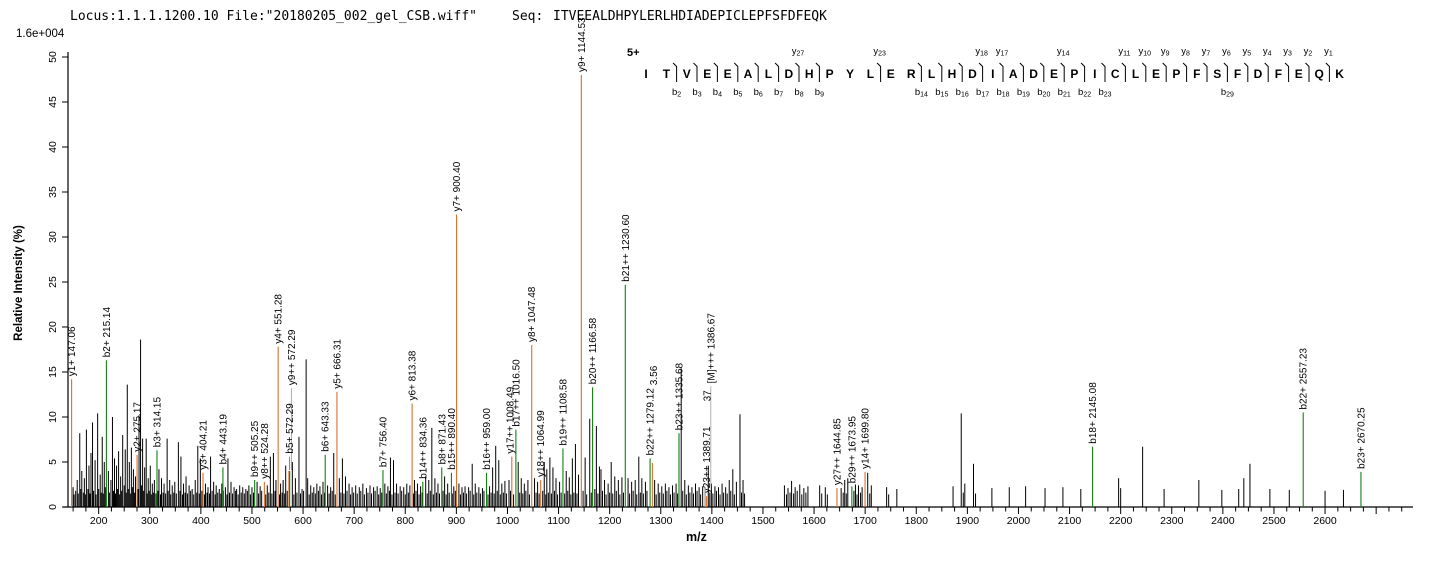 The width and height of the screenshot is (1436, 562). I want to click on ladder-y-ion-label: y10, so click(1145, 52).